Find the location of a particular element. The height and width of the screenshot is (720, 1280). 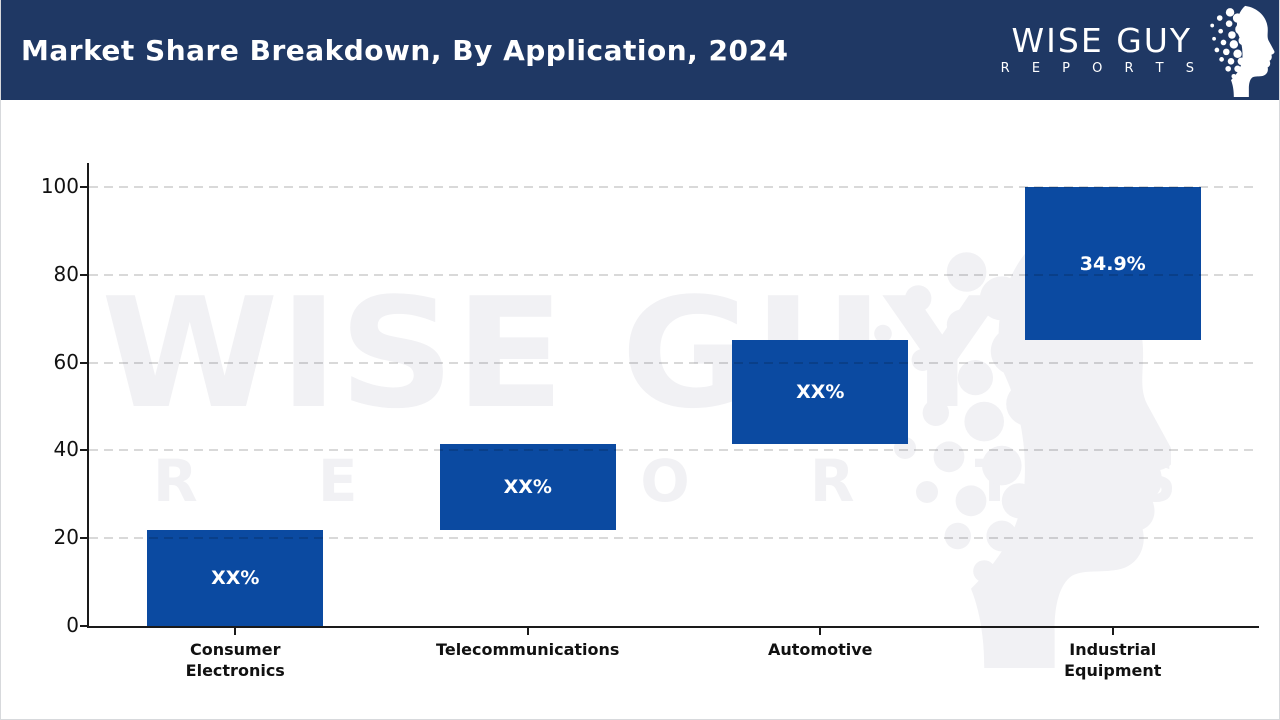

brand-name: WISE GUY is located at coordinates (1102, 40).